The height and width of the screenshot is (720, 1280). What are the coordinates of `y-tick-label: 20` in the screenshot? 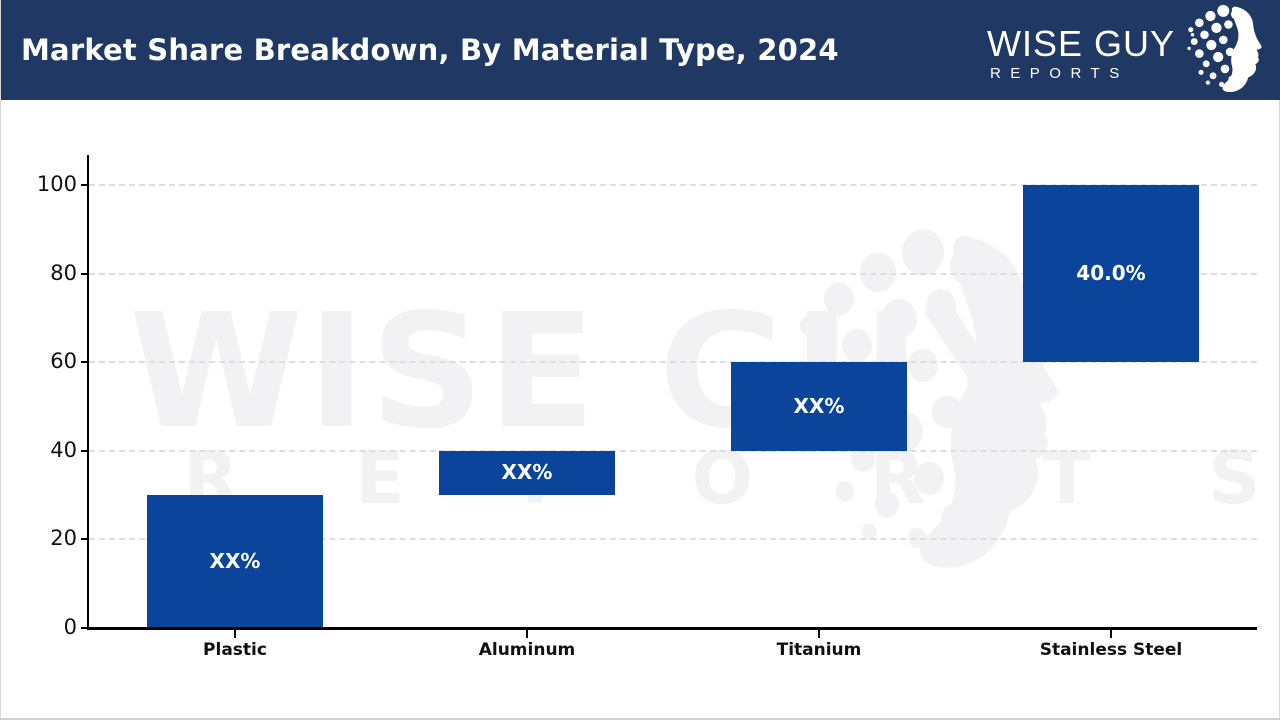 It's located at (63, 538).